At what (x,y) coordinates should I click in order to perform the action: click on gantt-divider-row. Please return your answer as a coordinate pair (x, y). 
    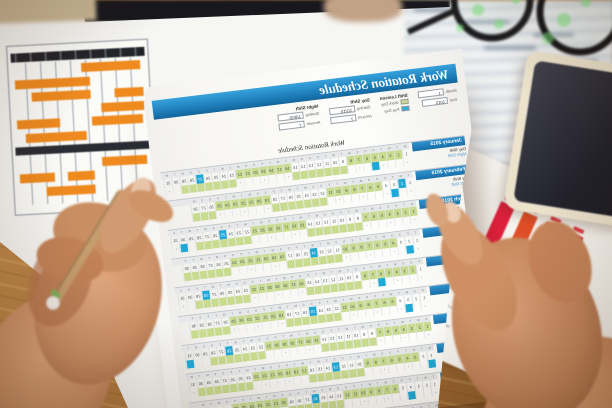
    Looking at the image, I should click on (82, 148).